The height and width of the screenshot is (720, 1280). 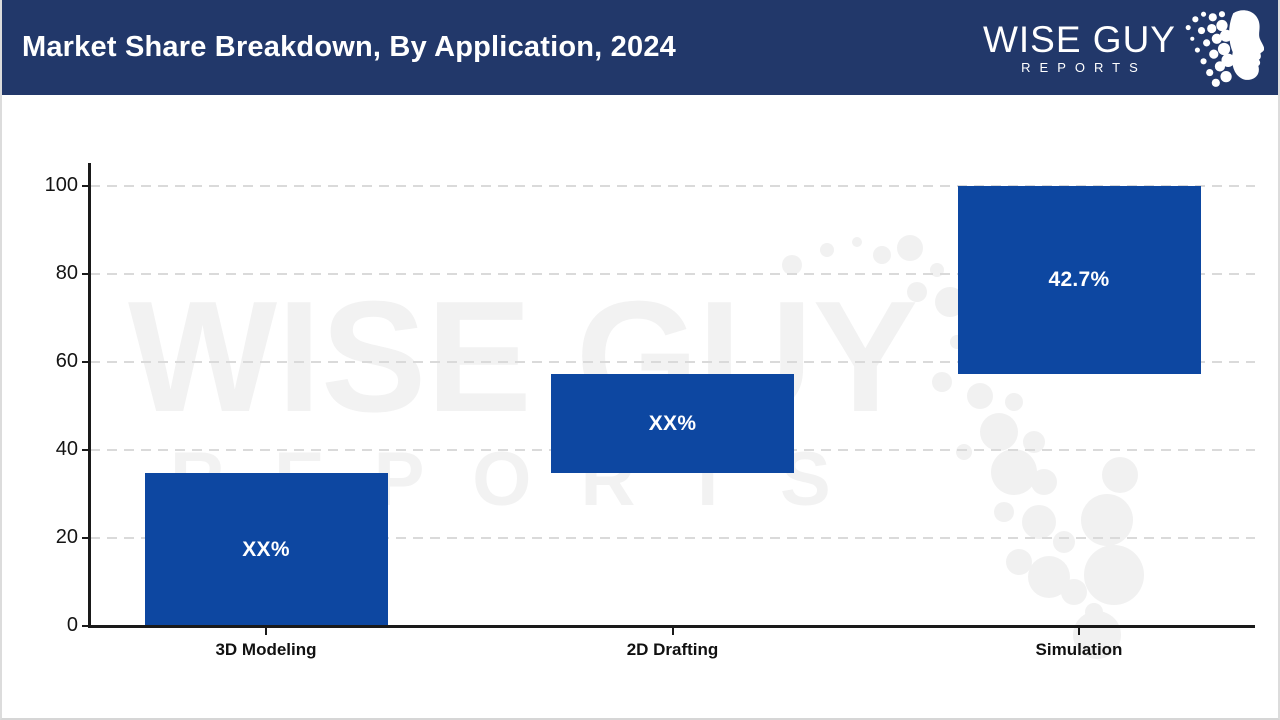 I want to click on brand-logo-text: WISE GUY REPORTS, so click(x=1079, y=47).